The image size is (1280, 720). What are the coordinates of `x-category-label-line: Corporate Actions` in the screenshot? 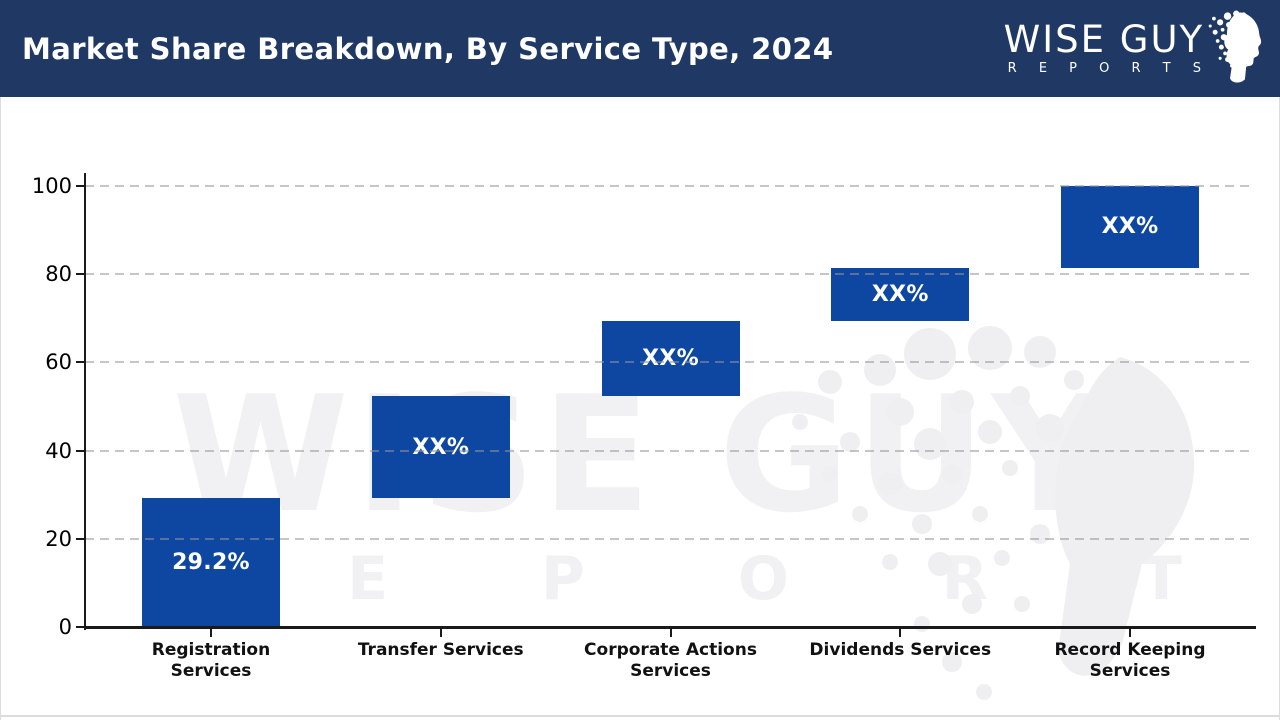 It's located at (670, 650).